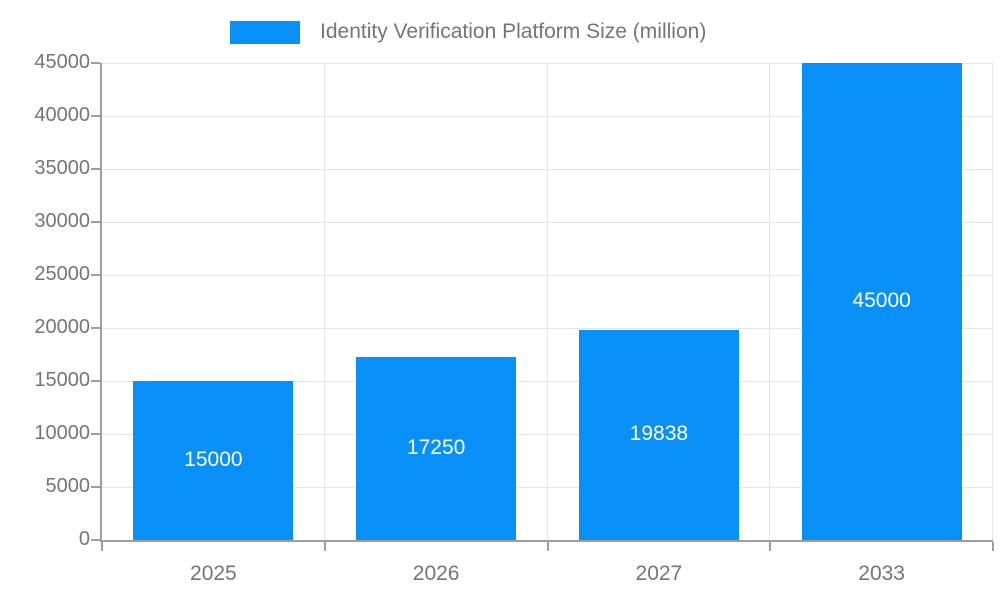  I want to click on y-tick-label: 0, so click(84, 539).